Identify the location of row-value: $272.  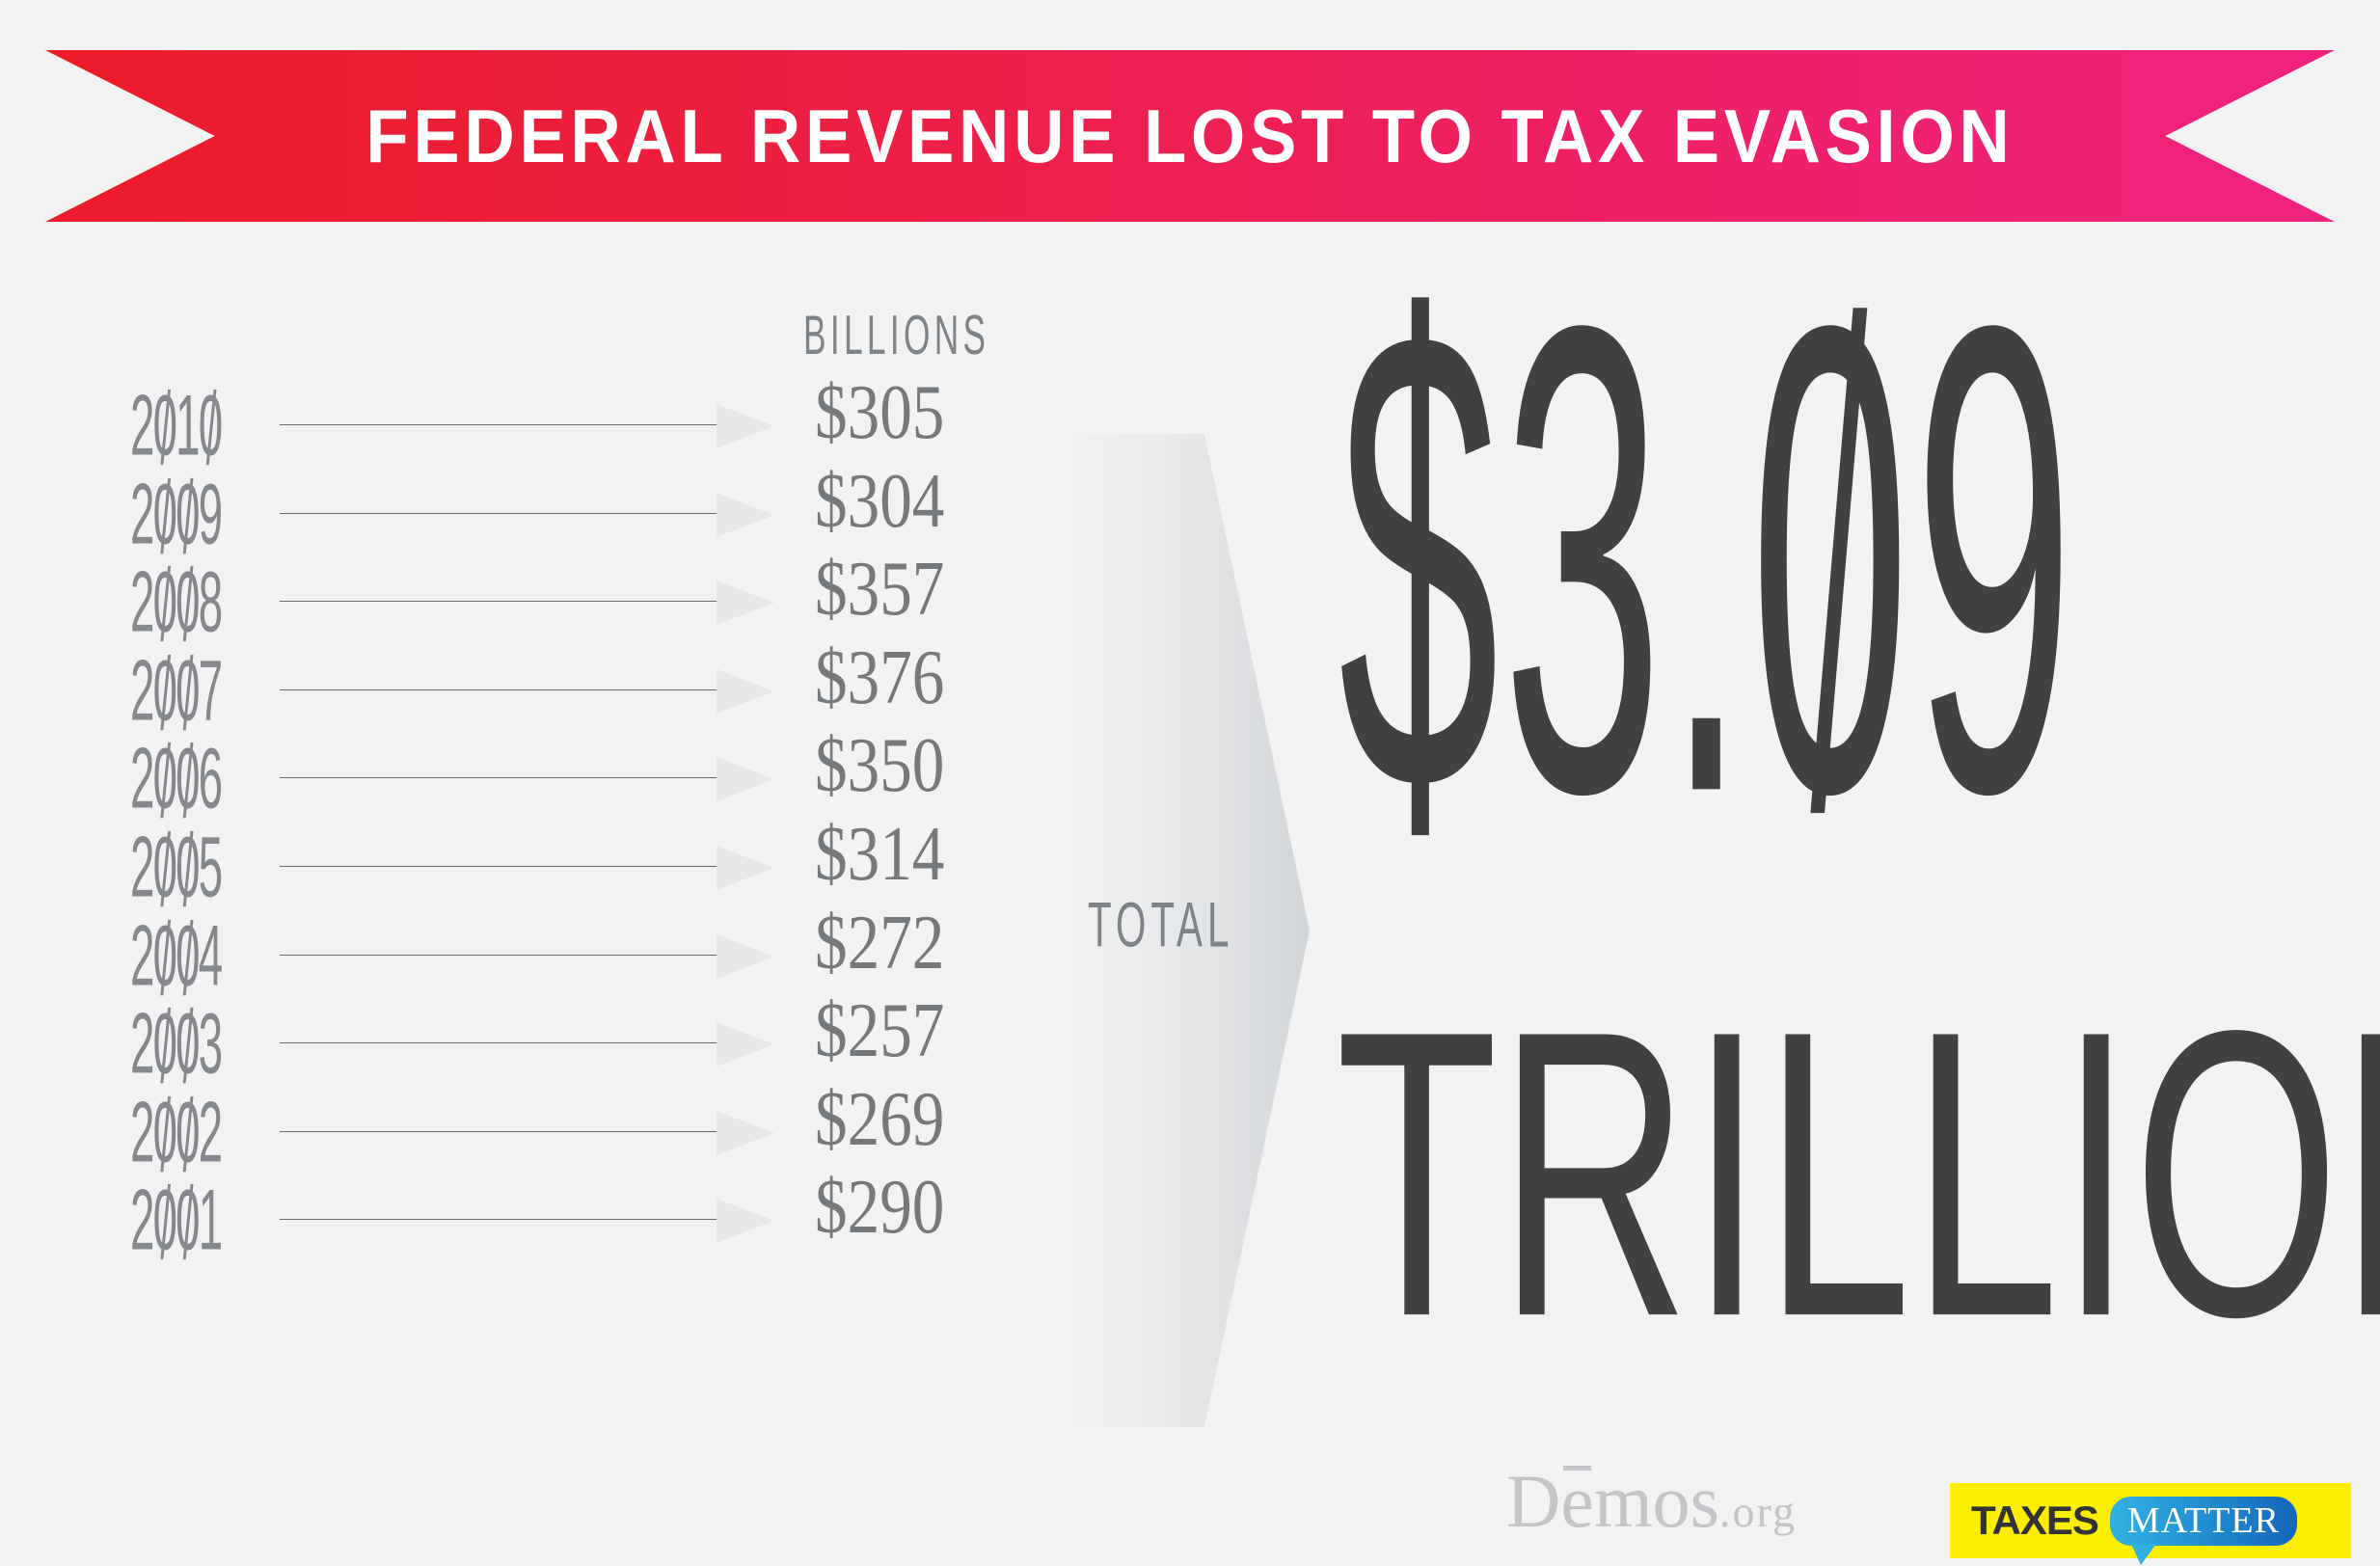
(880, 943).